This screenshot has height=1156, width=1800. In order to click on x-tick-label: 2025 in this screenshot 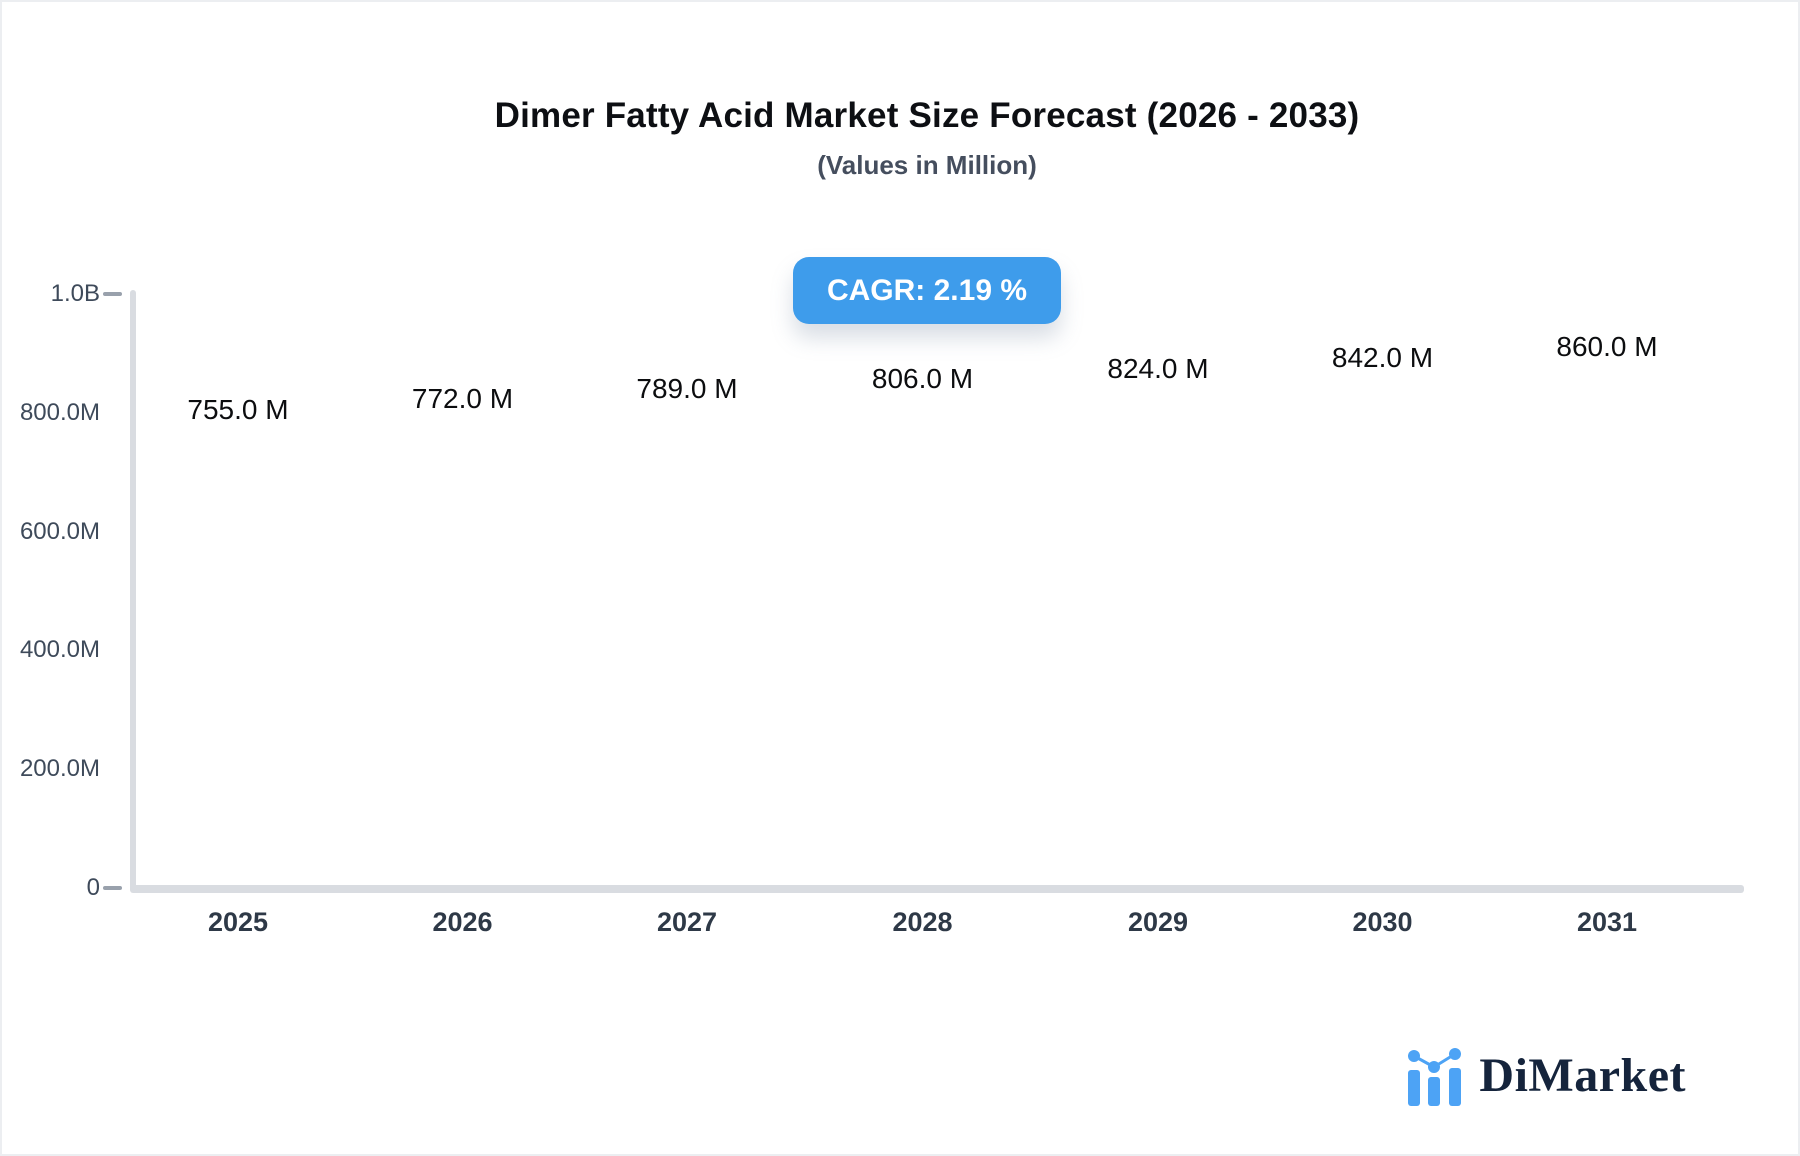, I will do `click(238, 922)`.